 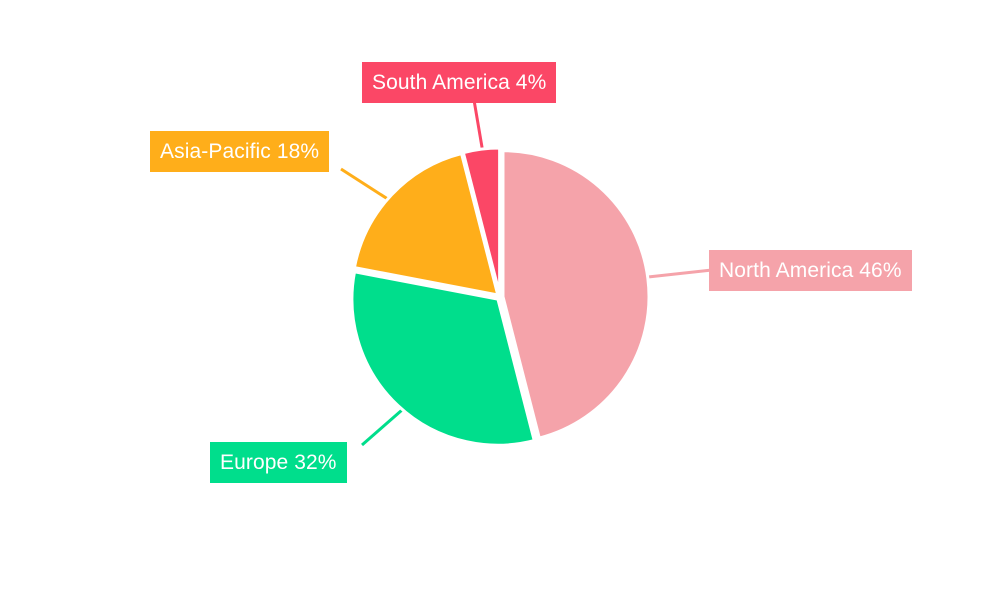 What do you see at coordinates (382, 427) in the screenshot?
I see `leader-line-europe` at bounding box center [382, 427].